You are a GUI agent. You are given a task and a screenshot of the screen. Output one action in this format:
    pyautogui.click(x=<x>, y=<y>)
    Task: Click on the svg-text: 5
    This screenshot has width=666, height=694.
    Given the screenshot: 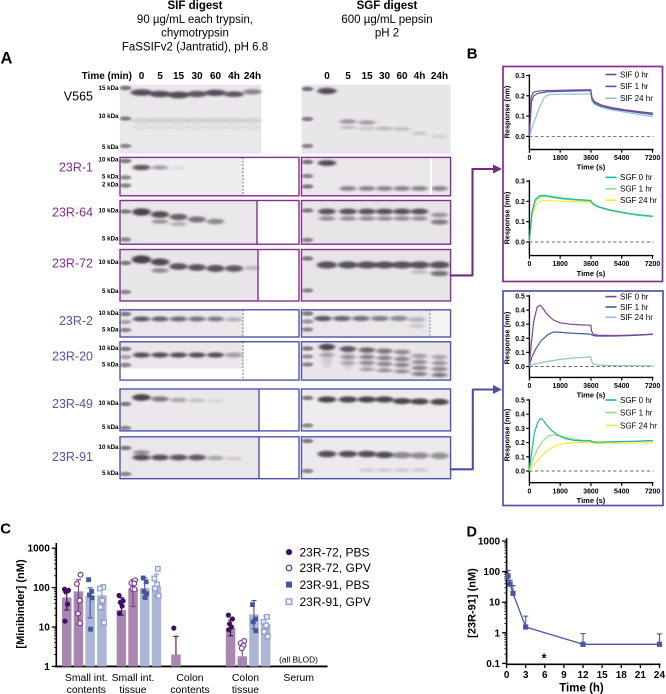 What is the action you would take?
    pyautogui.click(x=160, y=76)
    